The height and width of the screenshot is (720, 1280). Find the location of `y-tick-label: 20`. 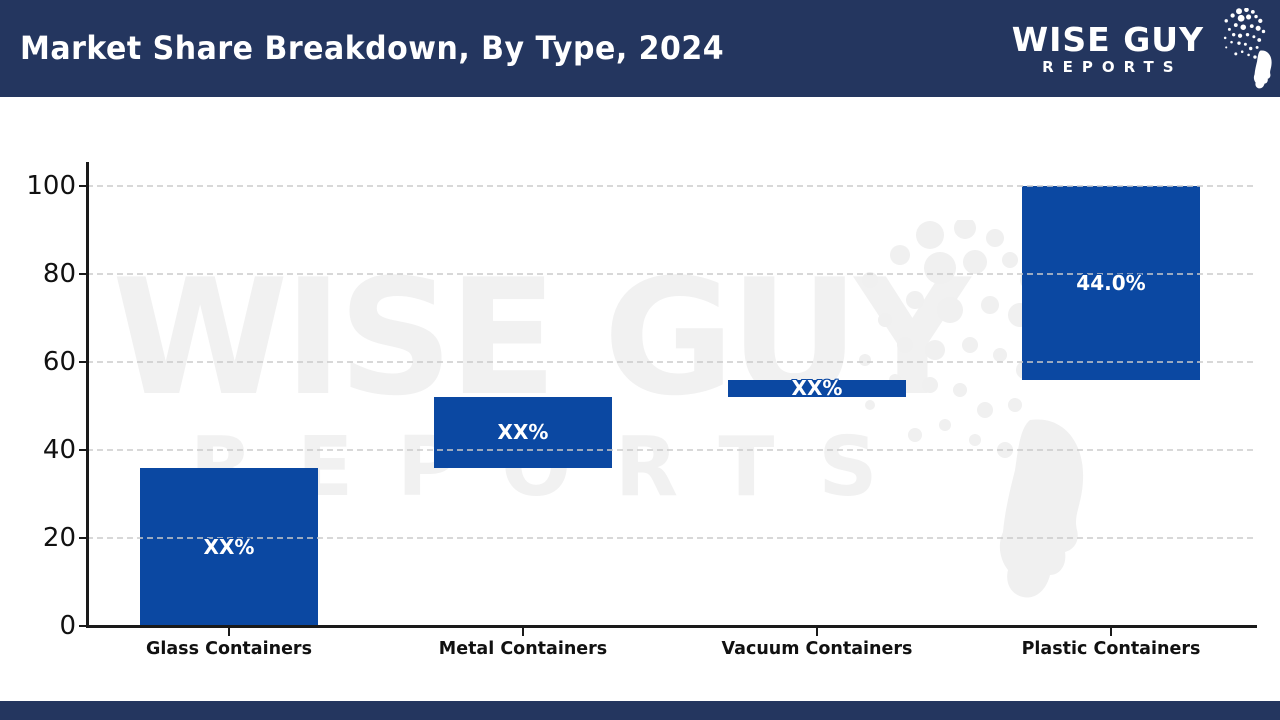

y-tick-label: 20 is located at coordinates (59, 538).